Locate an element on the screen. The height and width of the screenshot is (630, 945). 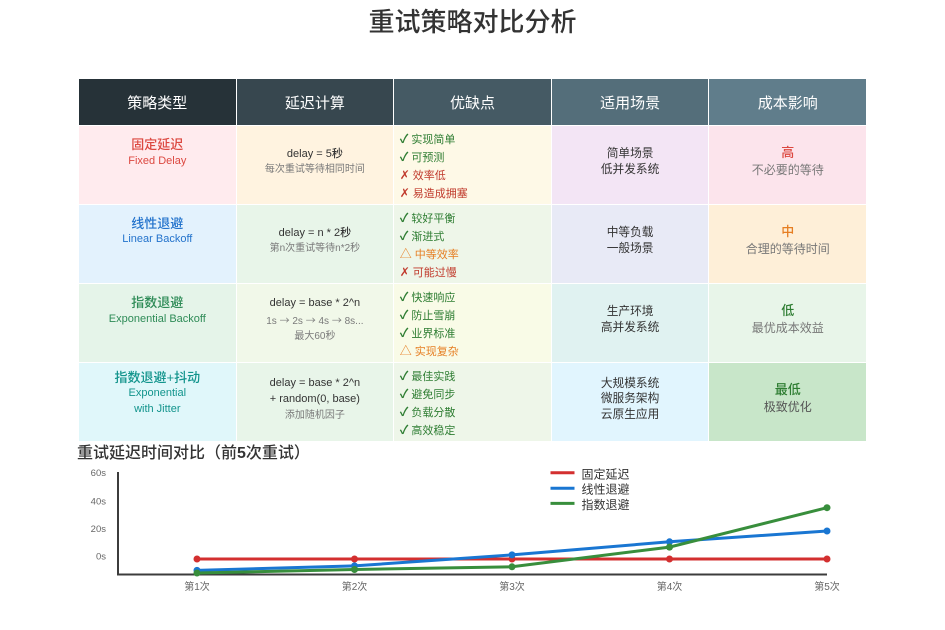
svg-text: 线性退避 is located at coordinates (606, 490).